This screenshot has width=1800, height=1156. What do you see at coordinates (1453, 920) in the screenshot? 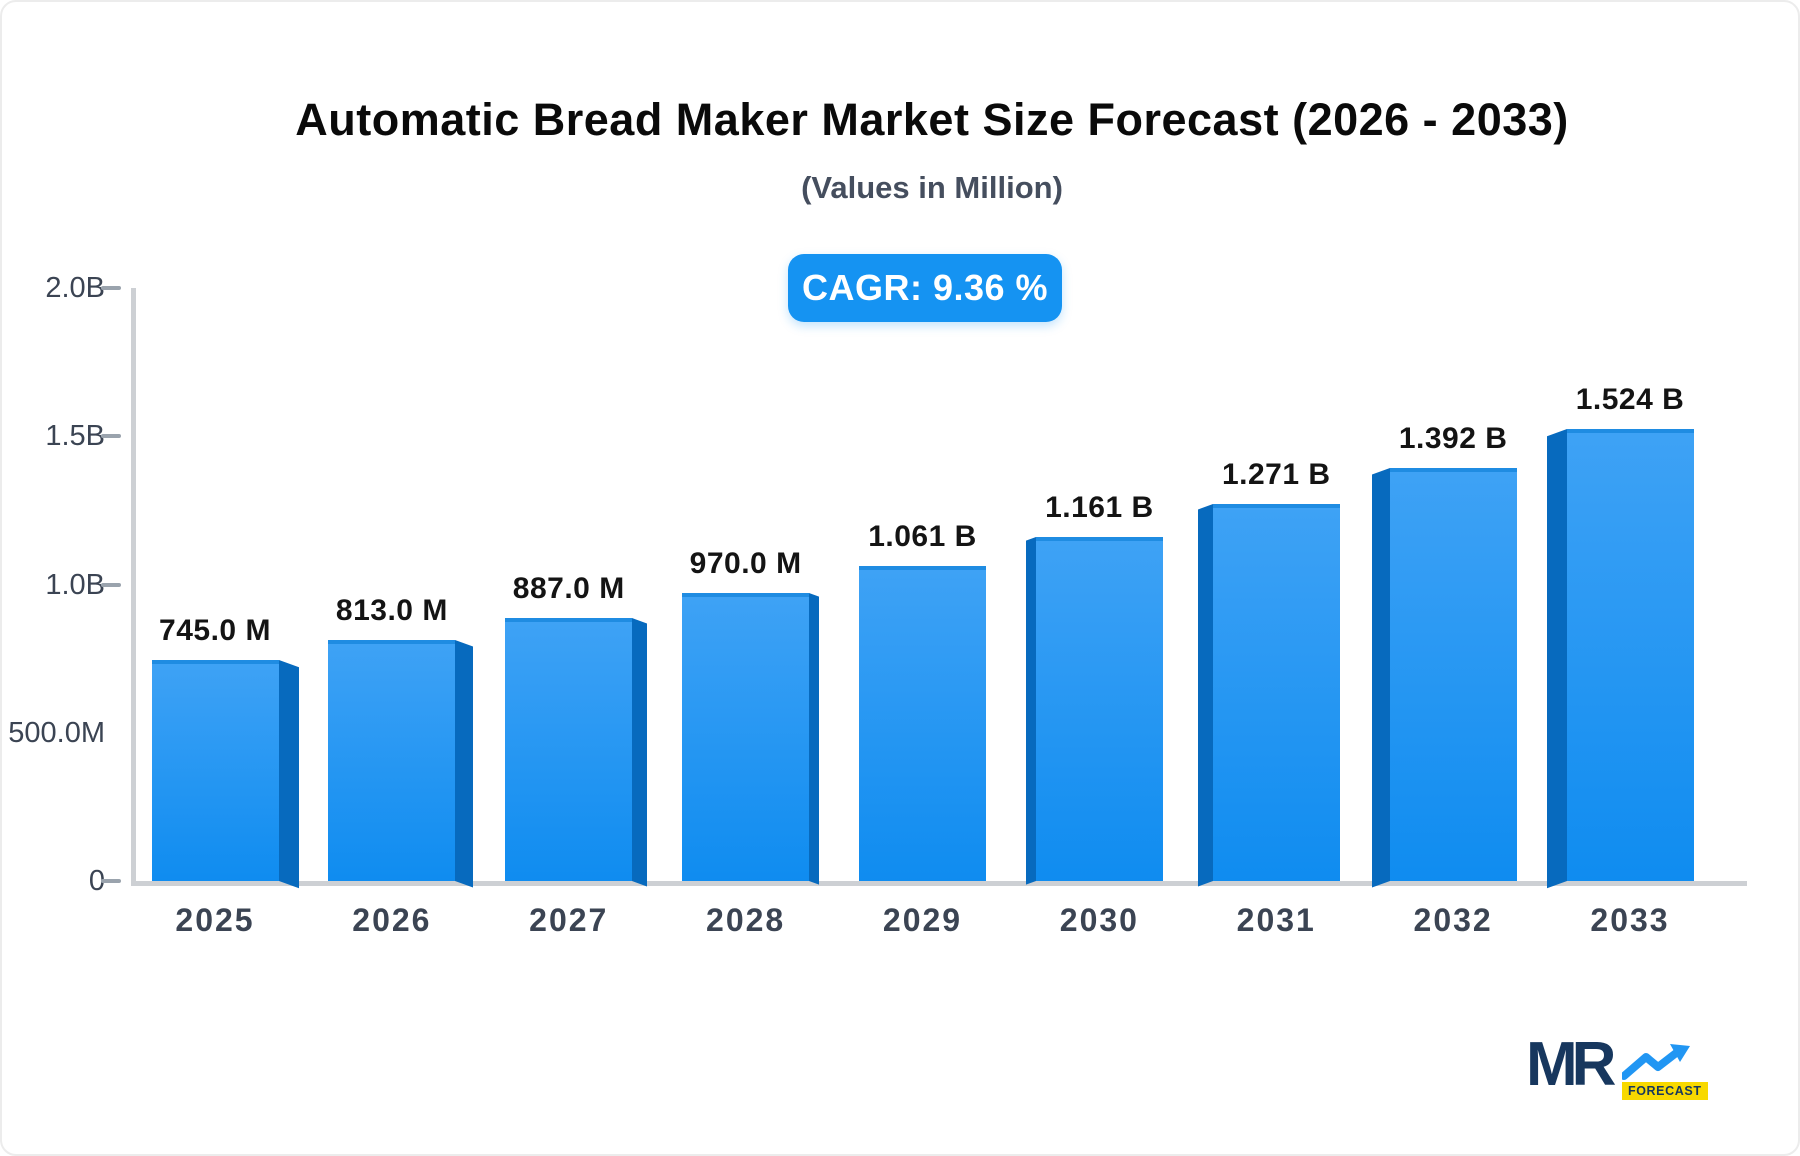
I see `x-axis-label-2032: 2032` at bounding box center [1453, 920].